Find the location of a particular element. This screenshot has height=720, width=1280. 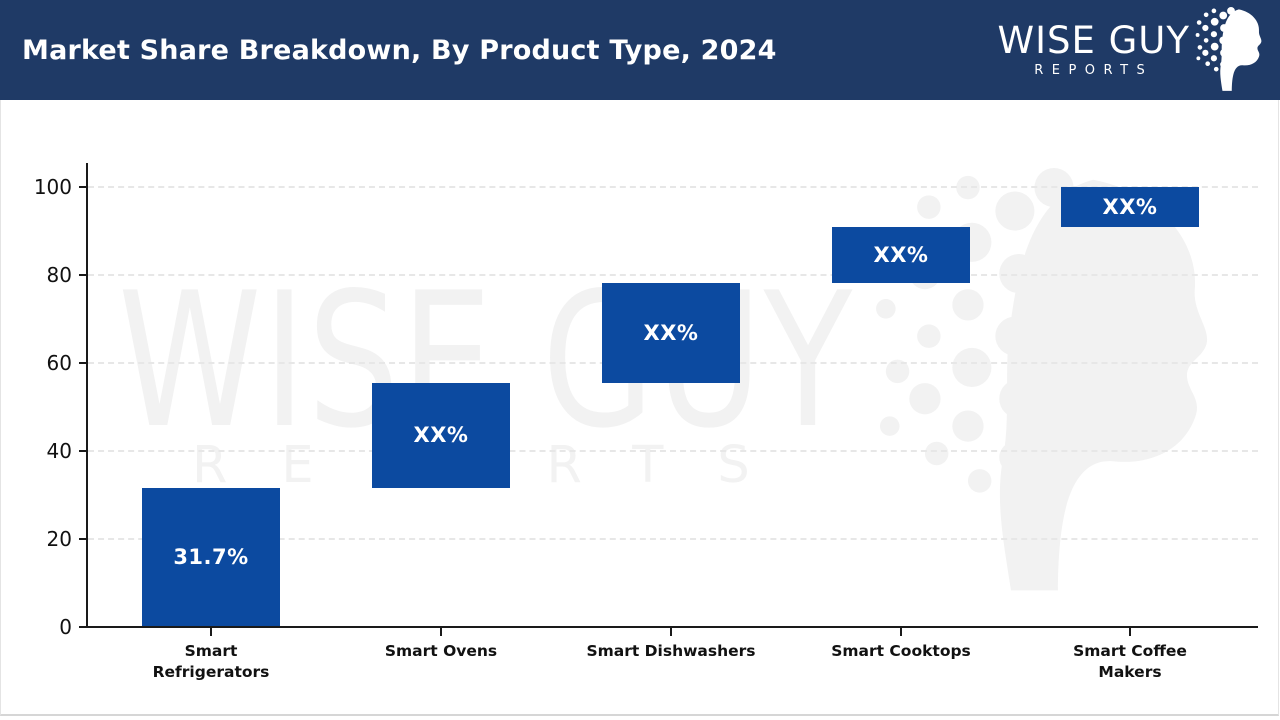

y-tick-label-40: 40 is located at coordinates (59, 451).